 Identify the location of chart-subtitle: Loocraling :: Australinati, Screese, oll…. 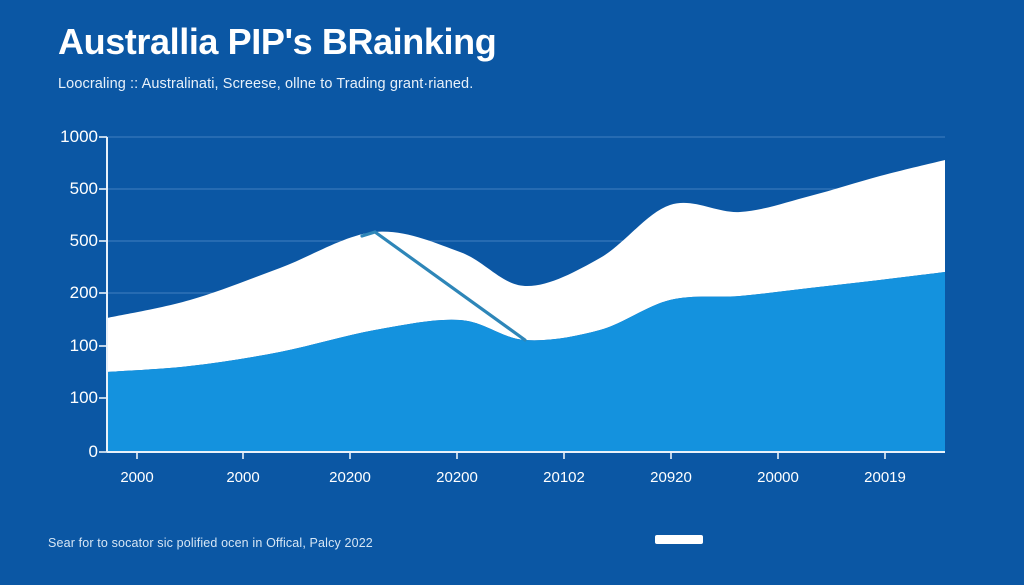
(266, 84).